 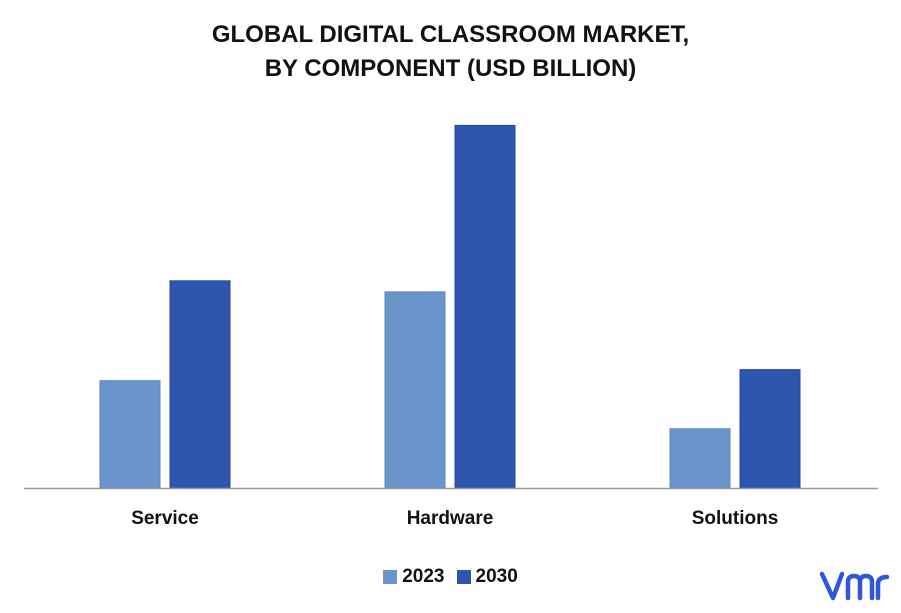 I want to click on bar-hardware-2023, so click(x=415, y=390).